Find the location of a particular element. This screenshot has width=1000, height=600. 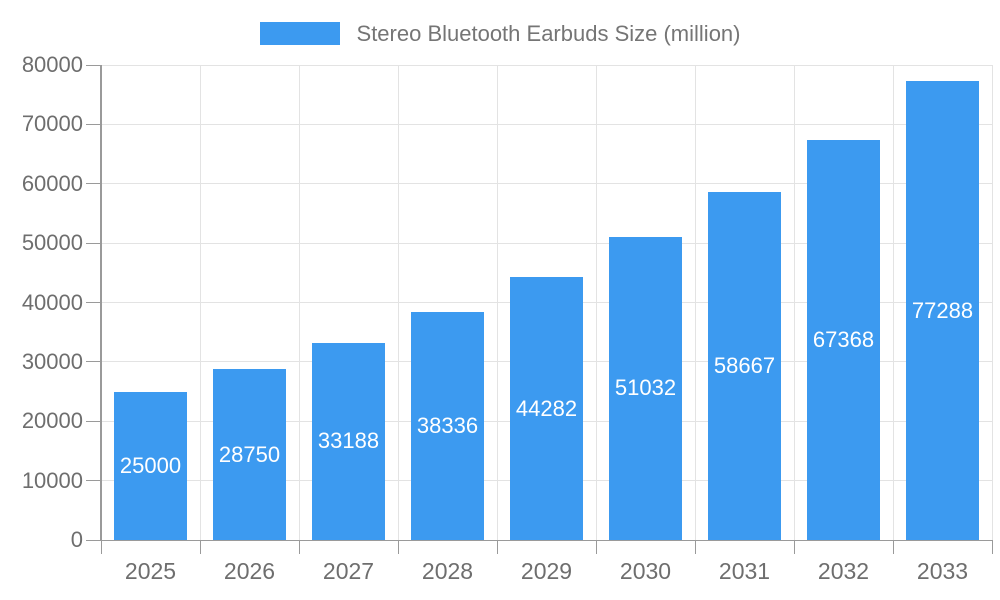

bar: 28750 is located at coordinates (249, 454).